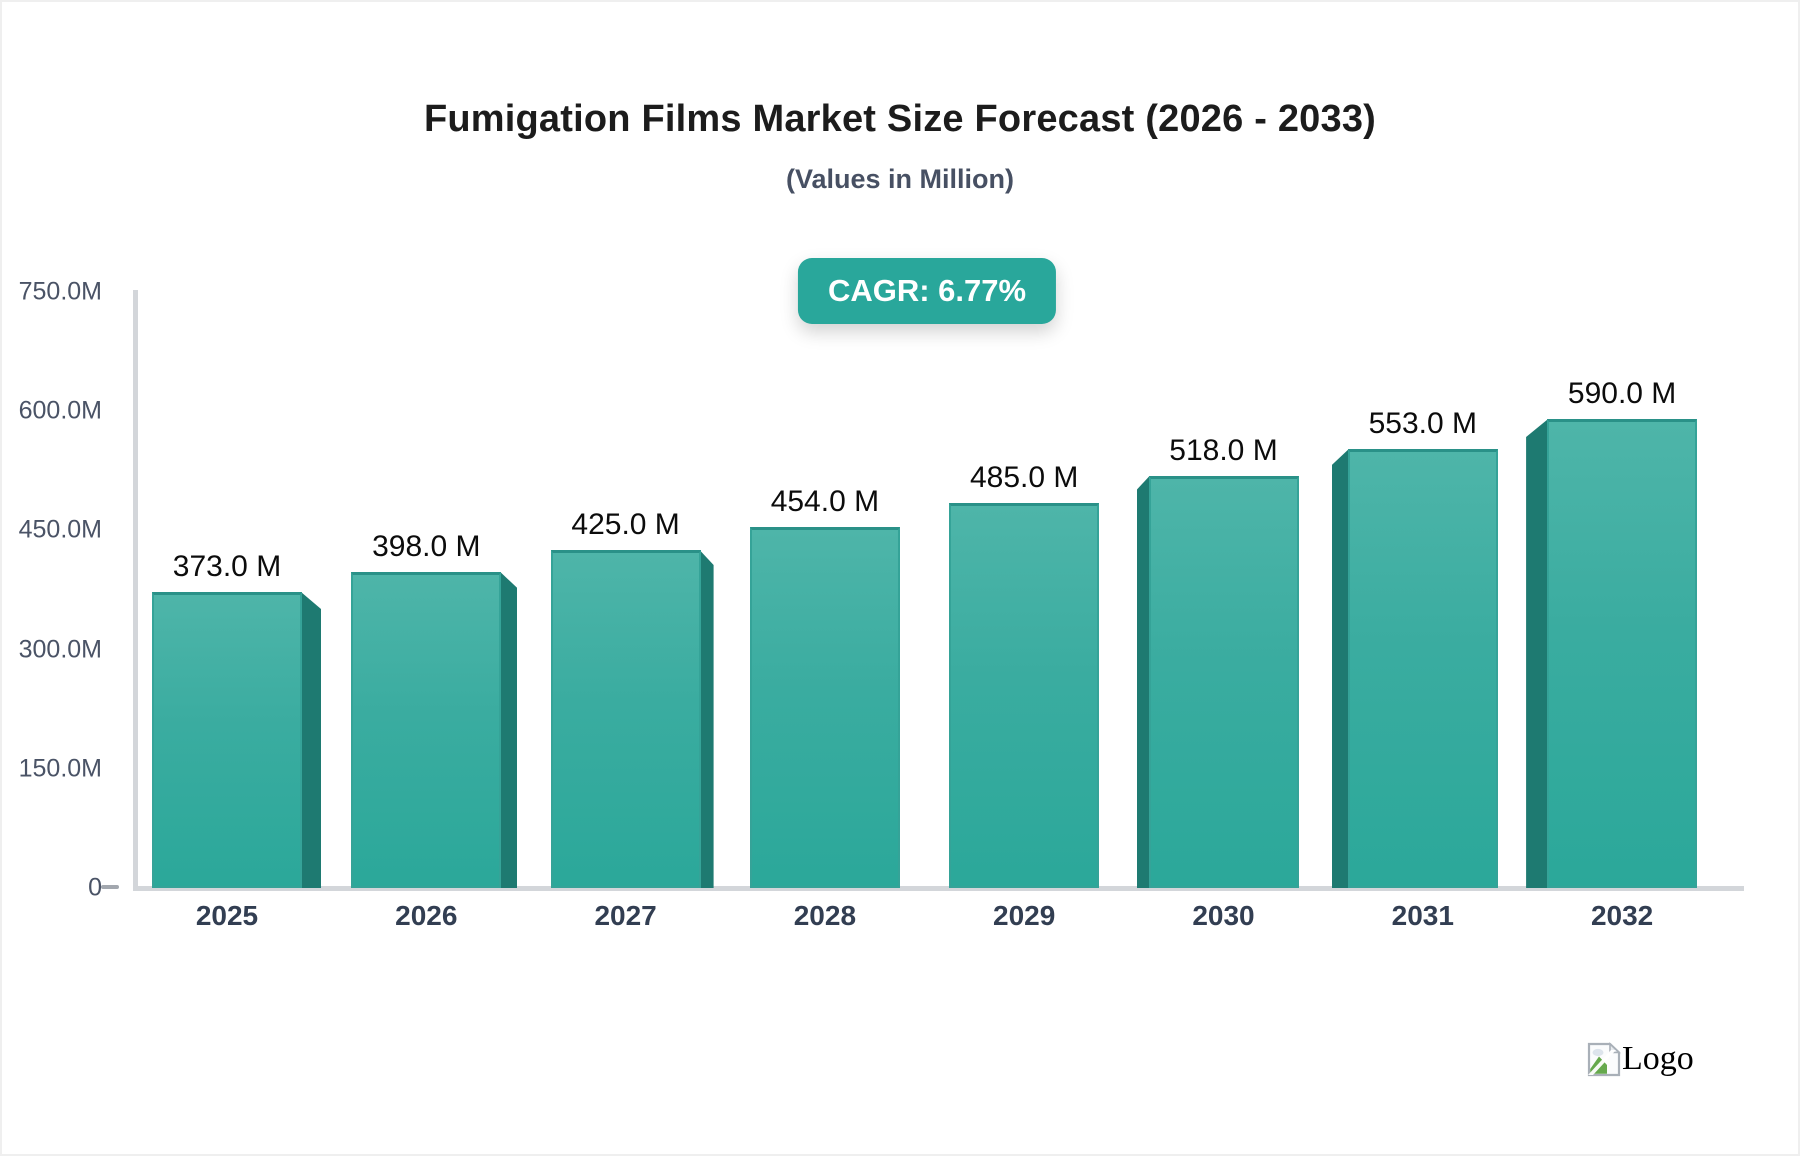 The height and width of the screenshot is (1156, 1800). Describe the element at coordinates (1622, 393) in the screenshot. I see `bar-value-label: 590.0 M` at that location.